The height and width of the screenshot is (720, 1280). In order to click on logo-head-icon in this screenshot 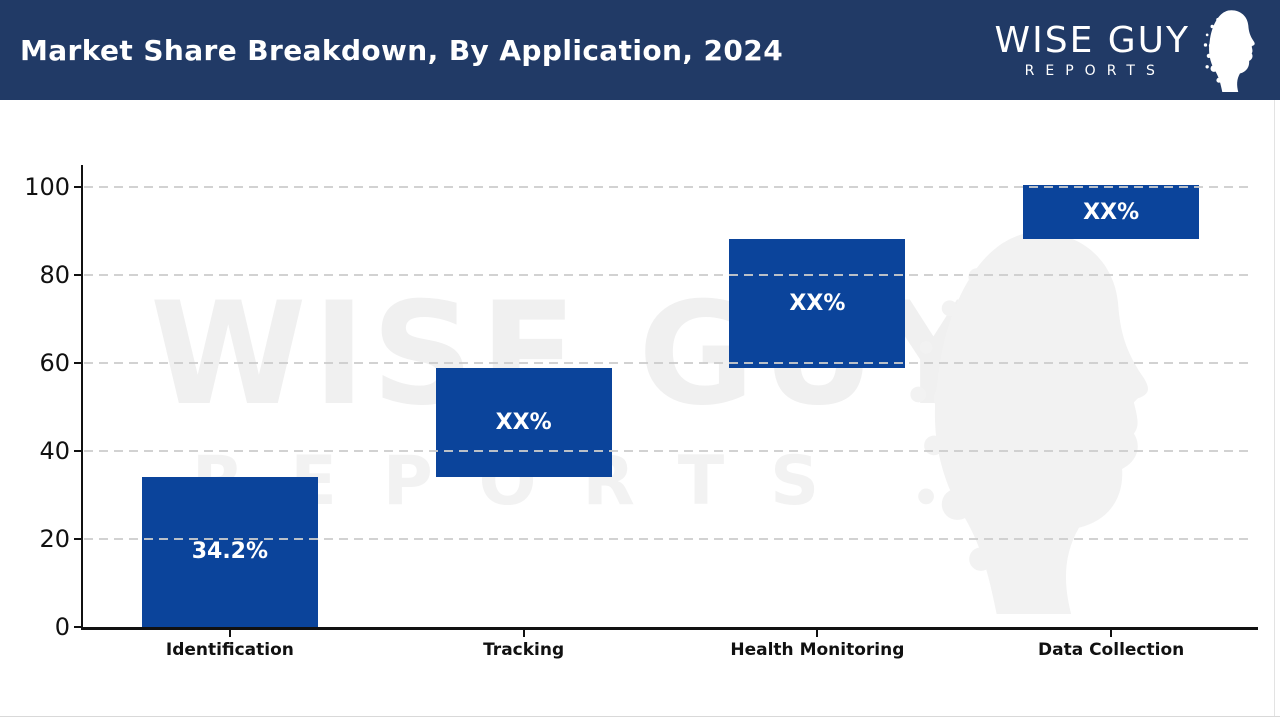, I will do `click(1229, 51)`.